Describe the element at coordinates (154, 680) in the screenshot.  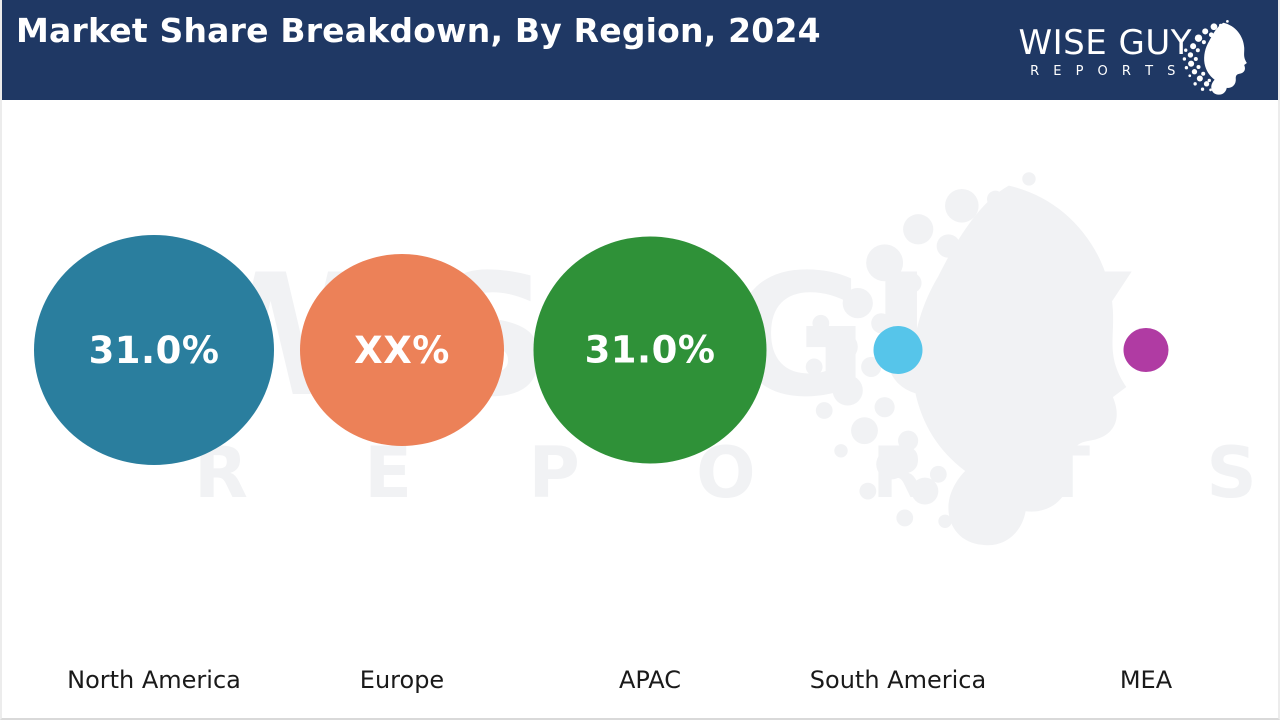
I see `region-label: North America` at that location.